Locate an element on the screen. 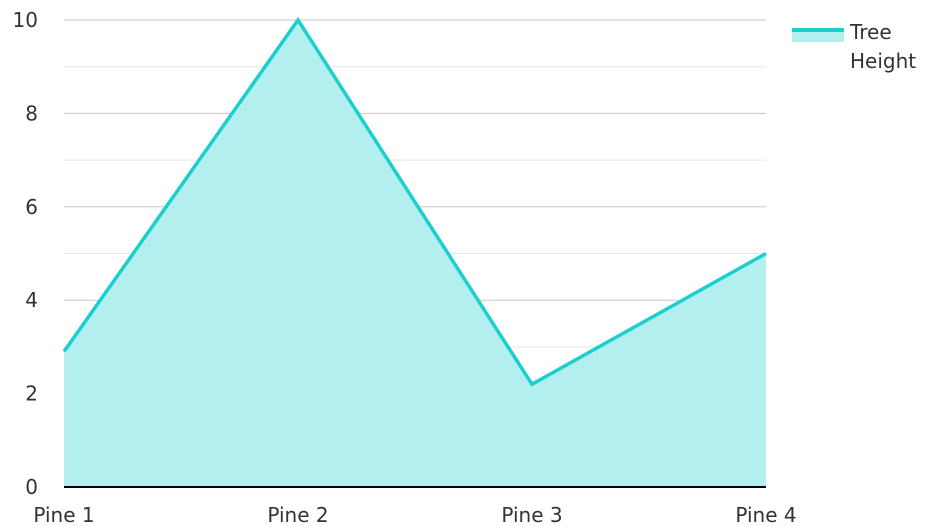 This screenshot has height=526, width=931. y-tick-label: 2 is located at coordinates (31, 394).